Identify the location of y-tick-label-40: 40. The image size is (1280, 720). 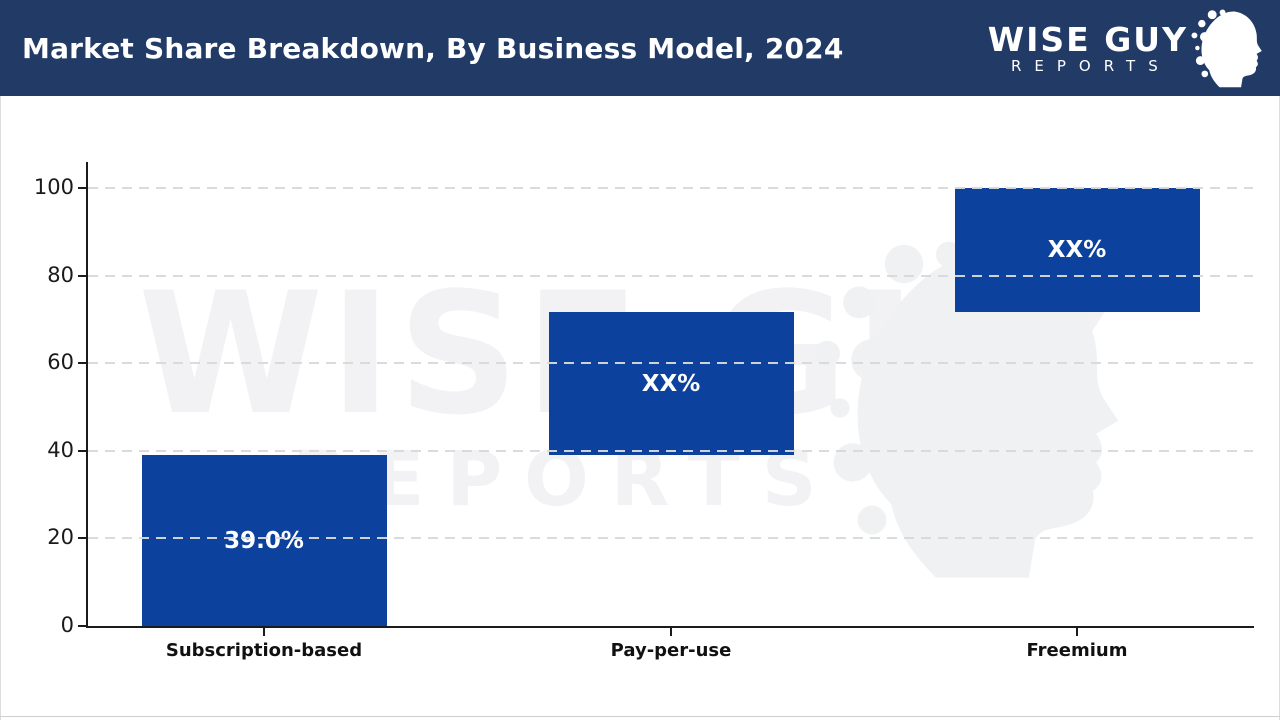
(60, 449).